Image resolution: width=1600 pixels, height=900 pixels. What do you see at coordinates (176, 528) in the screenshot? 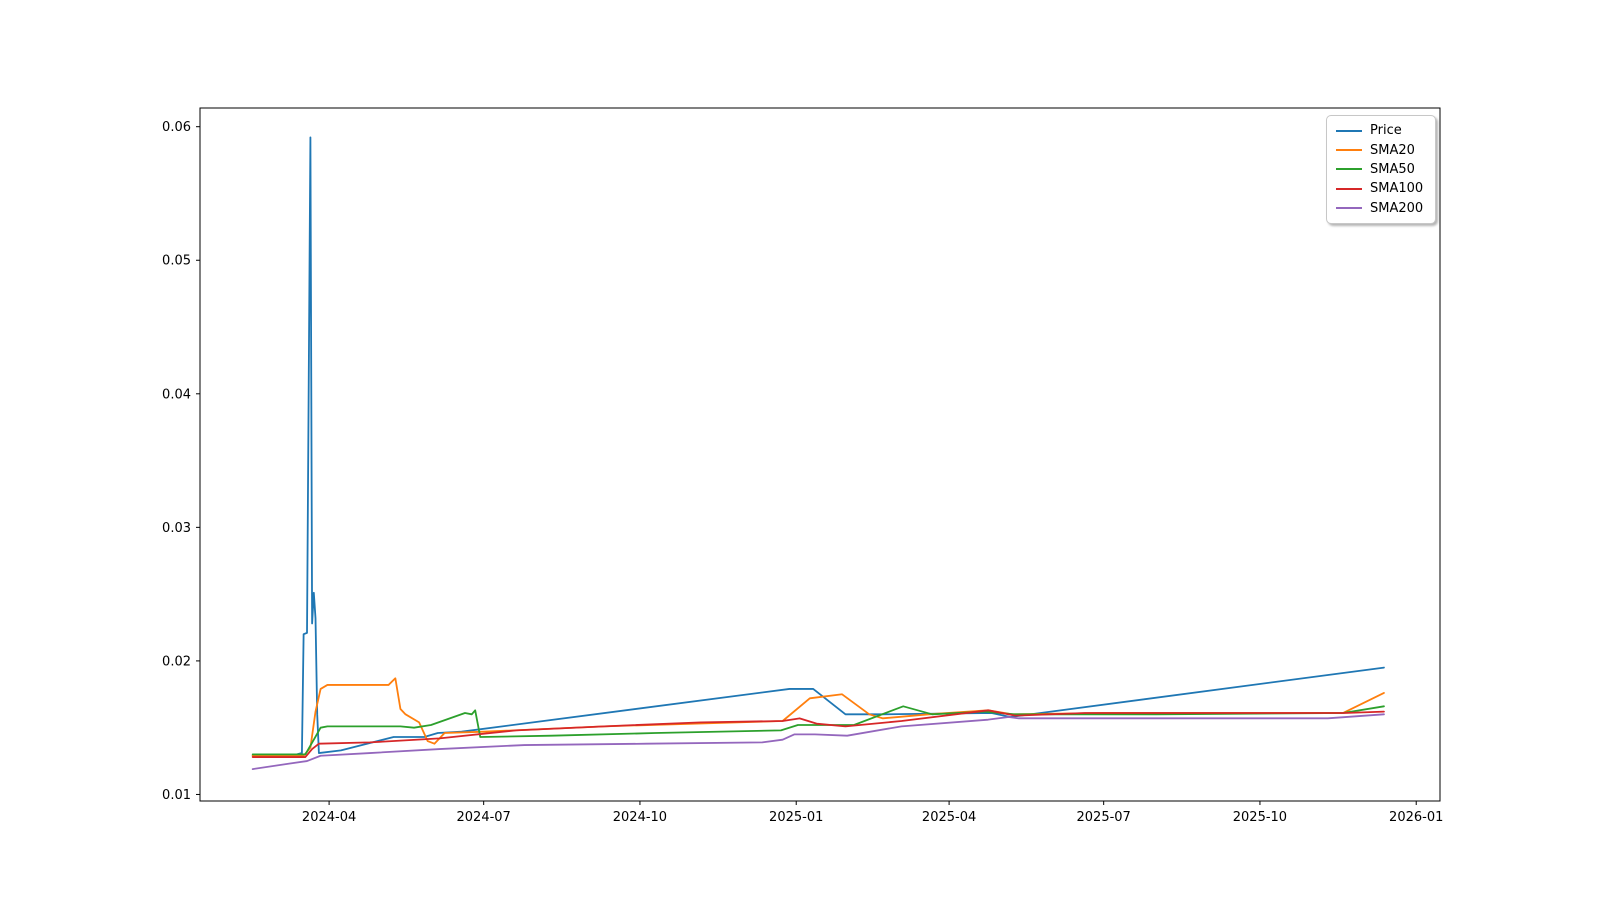
I see `y-tick-label: 0.03` at bounding box center [176, 528].